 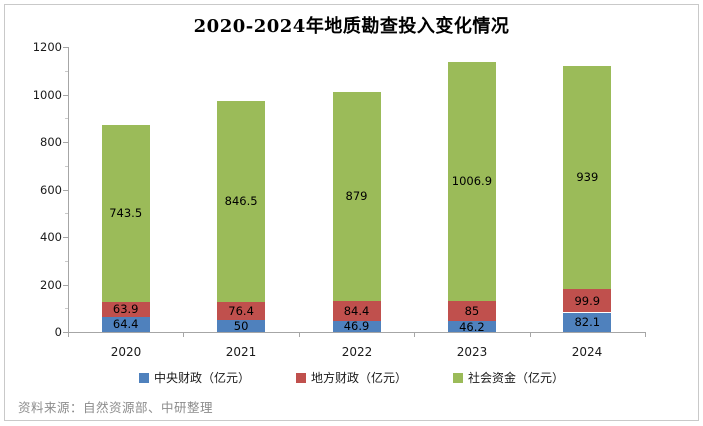 I want to click on bar-segment-社会资金（亿元）-2021, so click(x=241, y=201).